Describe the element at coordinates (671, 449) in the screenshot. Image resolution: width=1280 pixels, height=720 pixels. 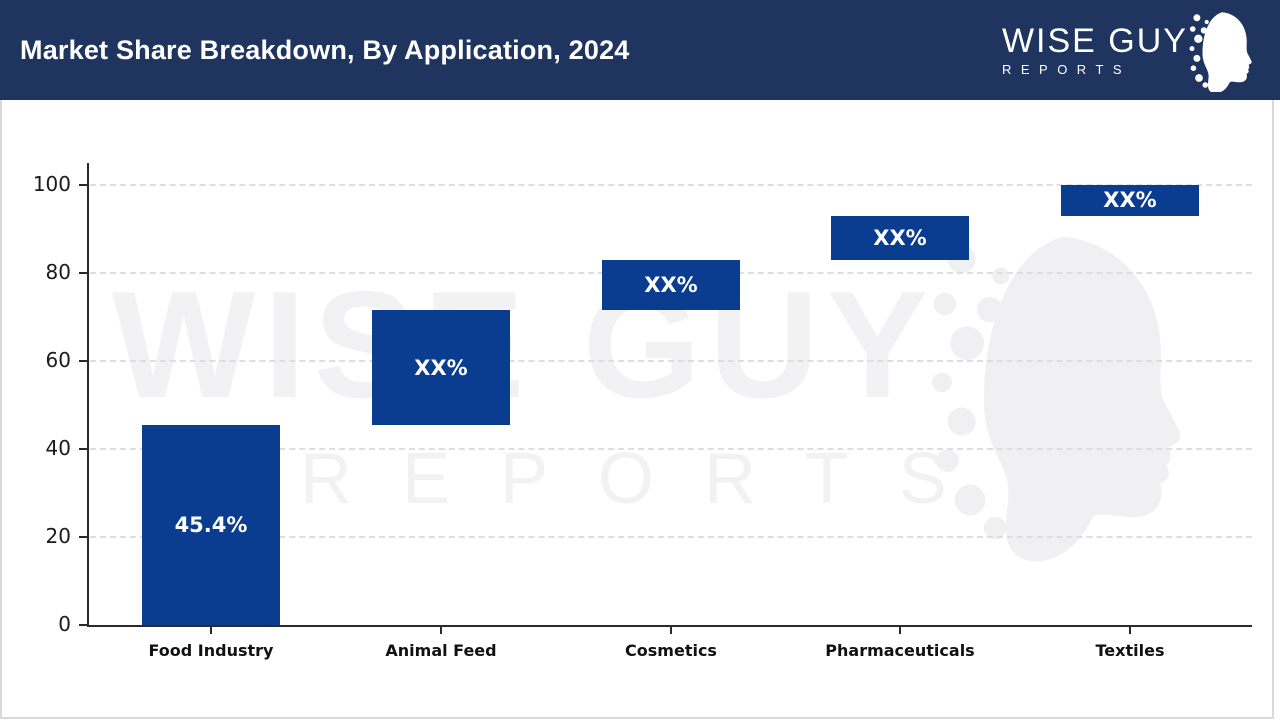
I see `gridline-y40` at that location.